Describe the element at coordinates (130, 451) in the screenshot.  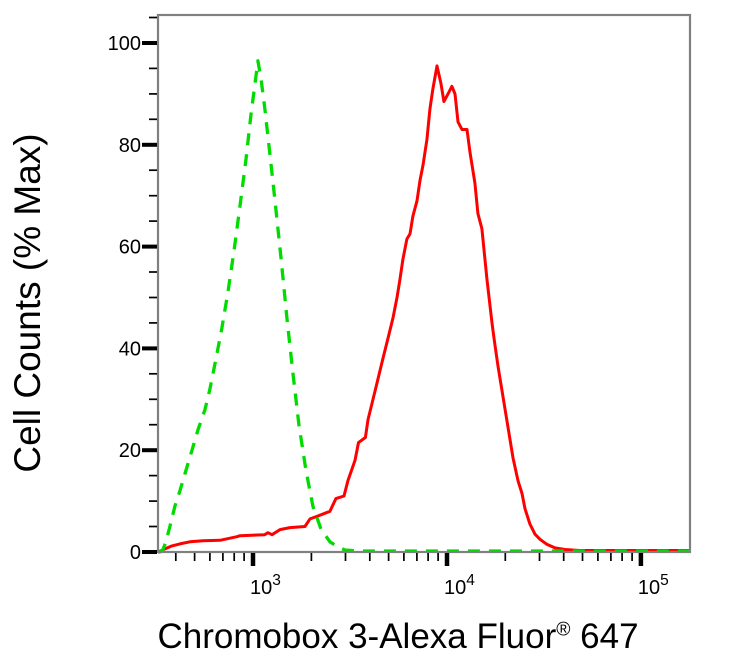
I see `y-tick-label: 20` at that location.